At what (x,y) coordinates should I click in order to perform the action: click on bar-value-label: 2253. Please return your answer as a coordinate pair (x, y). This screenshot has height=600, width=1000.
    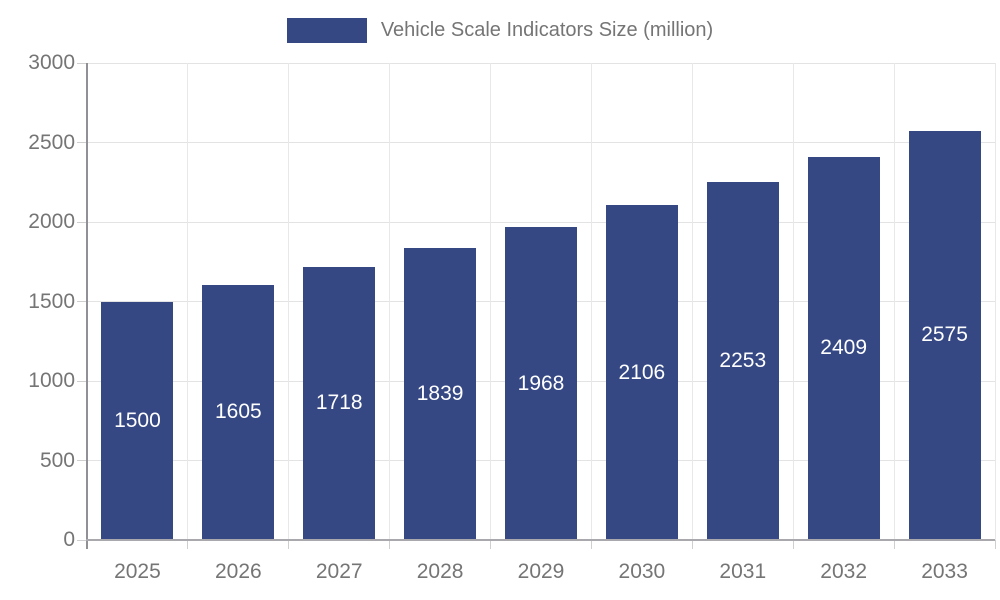
    Looking at the image, I should click on (743, 360).